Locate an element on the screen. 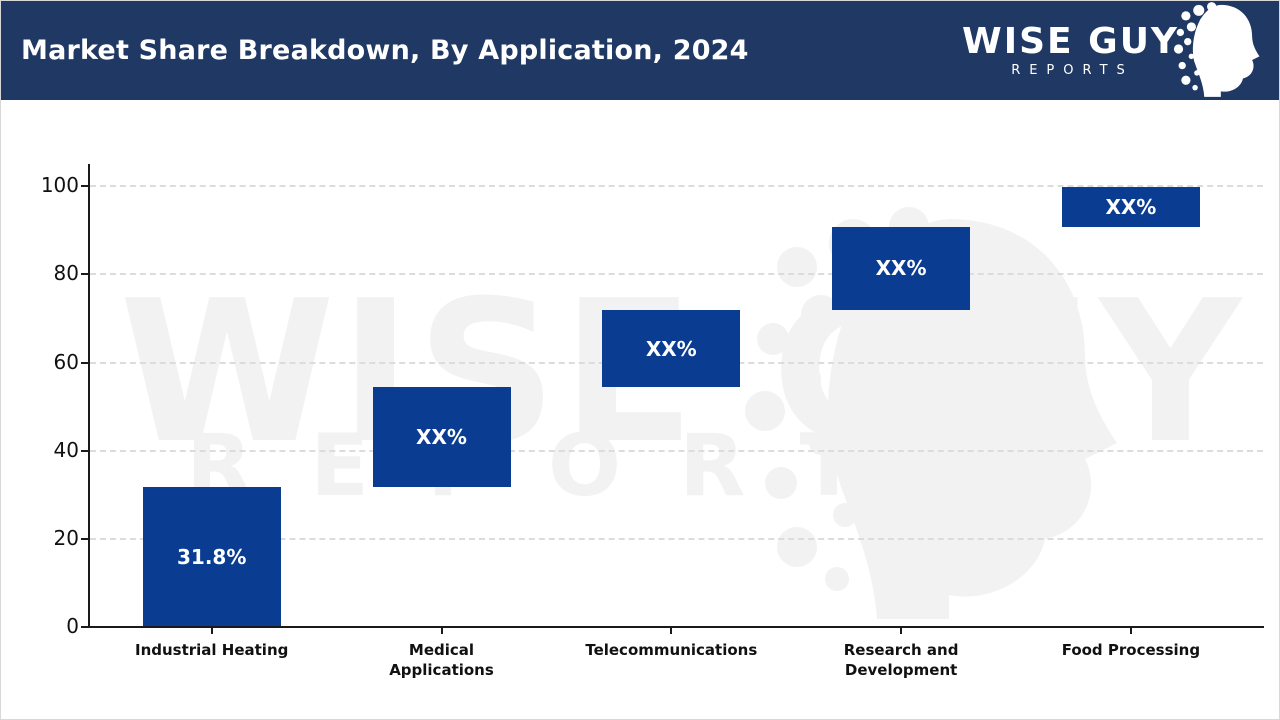 The height and width of the screenshot is (720, 1280). y-axis-tick-label: 20 is located at coordinates (66, 537).